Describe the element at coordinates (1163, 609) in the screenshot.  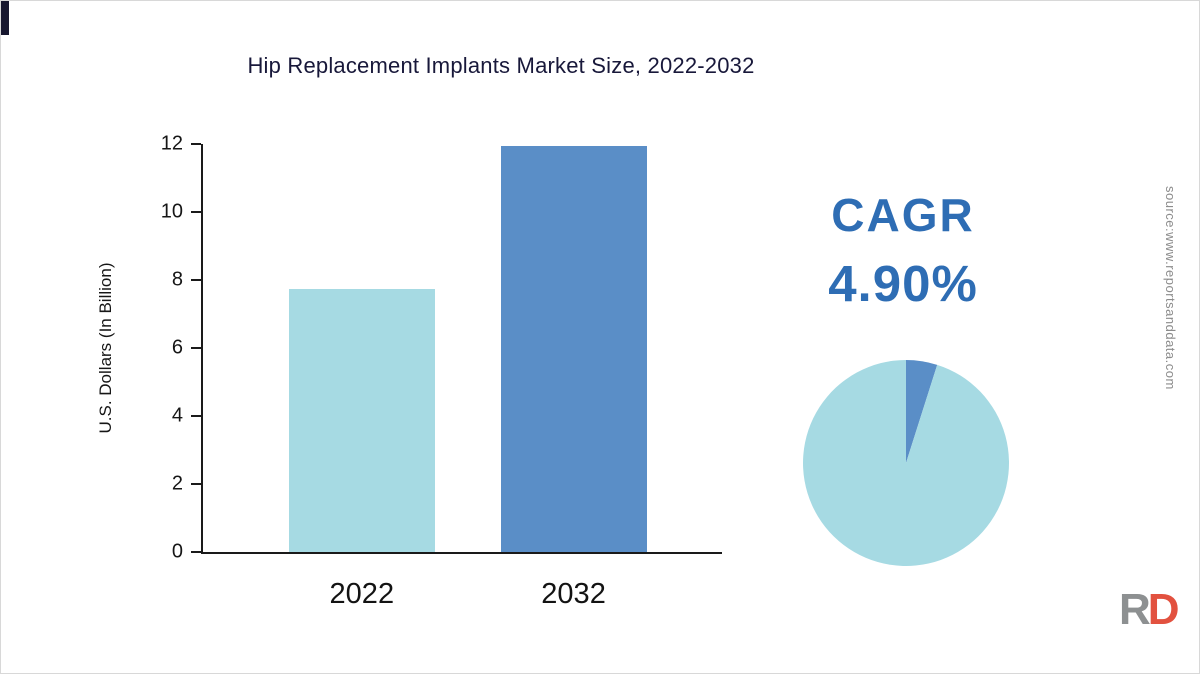
I see `logo-letter-d: D` at that location.